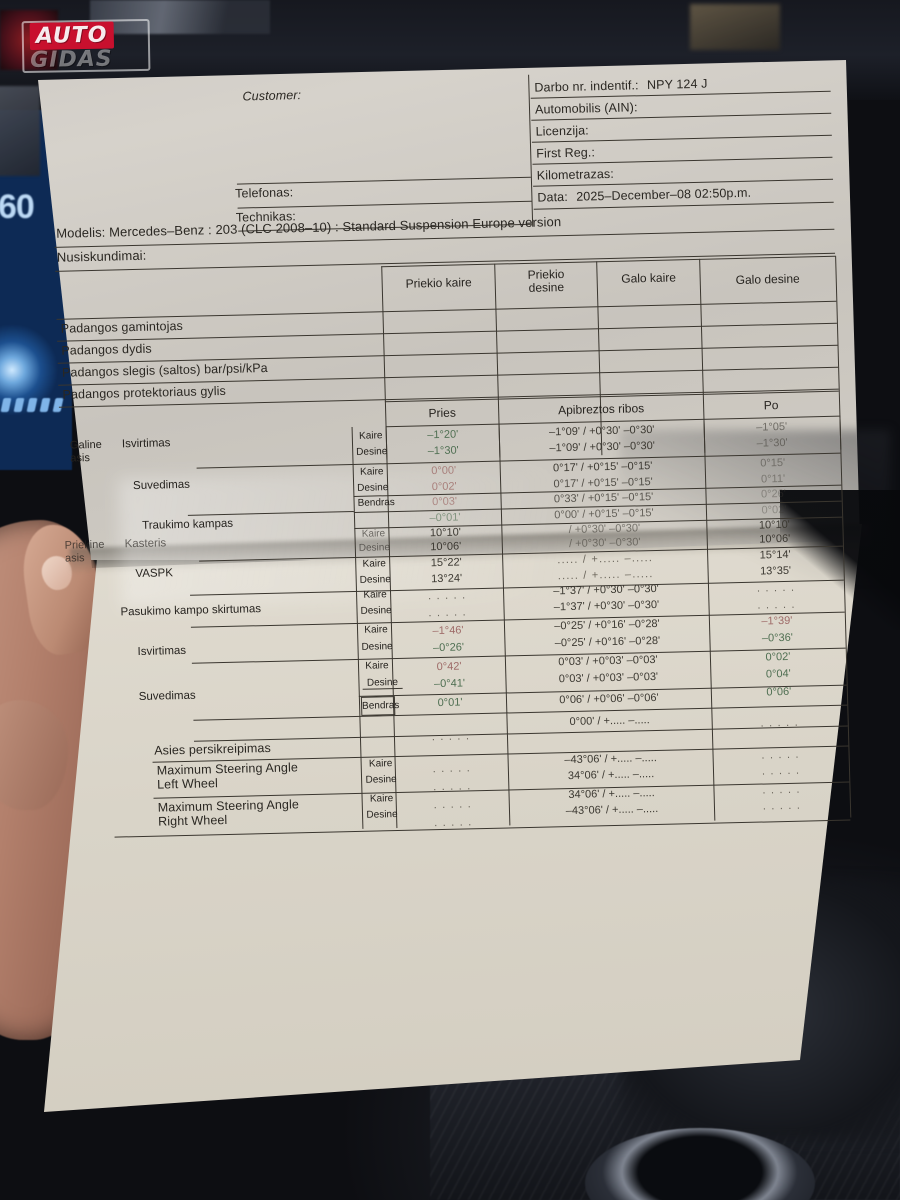  I want to click on tyre-row-2-label: Padangos slegis (saltos) bar/psi/kPa, so click(164, 370).